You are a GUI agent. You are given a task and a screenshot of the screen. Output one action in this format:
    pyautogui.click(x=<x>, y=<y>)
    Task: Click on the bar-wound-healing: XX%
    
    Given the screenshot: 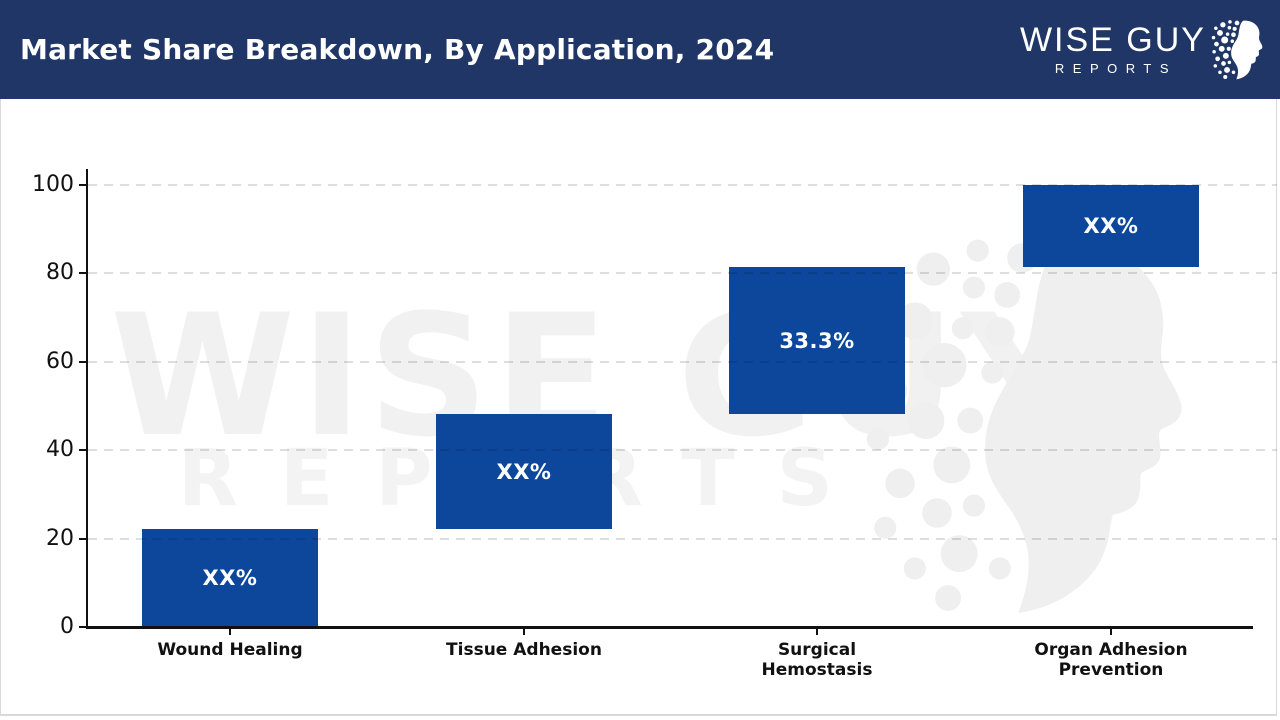 What is the action you would take?
    pyautogui.click(x=230, y=577)
    